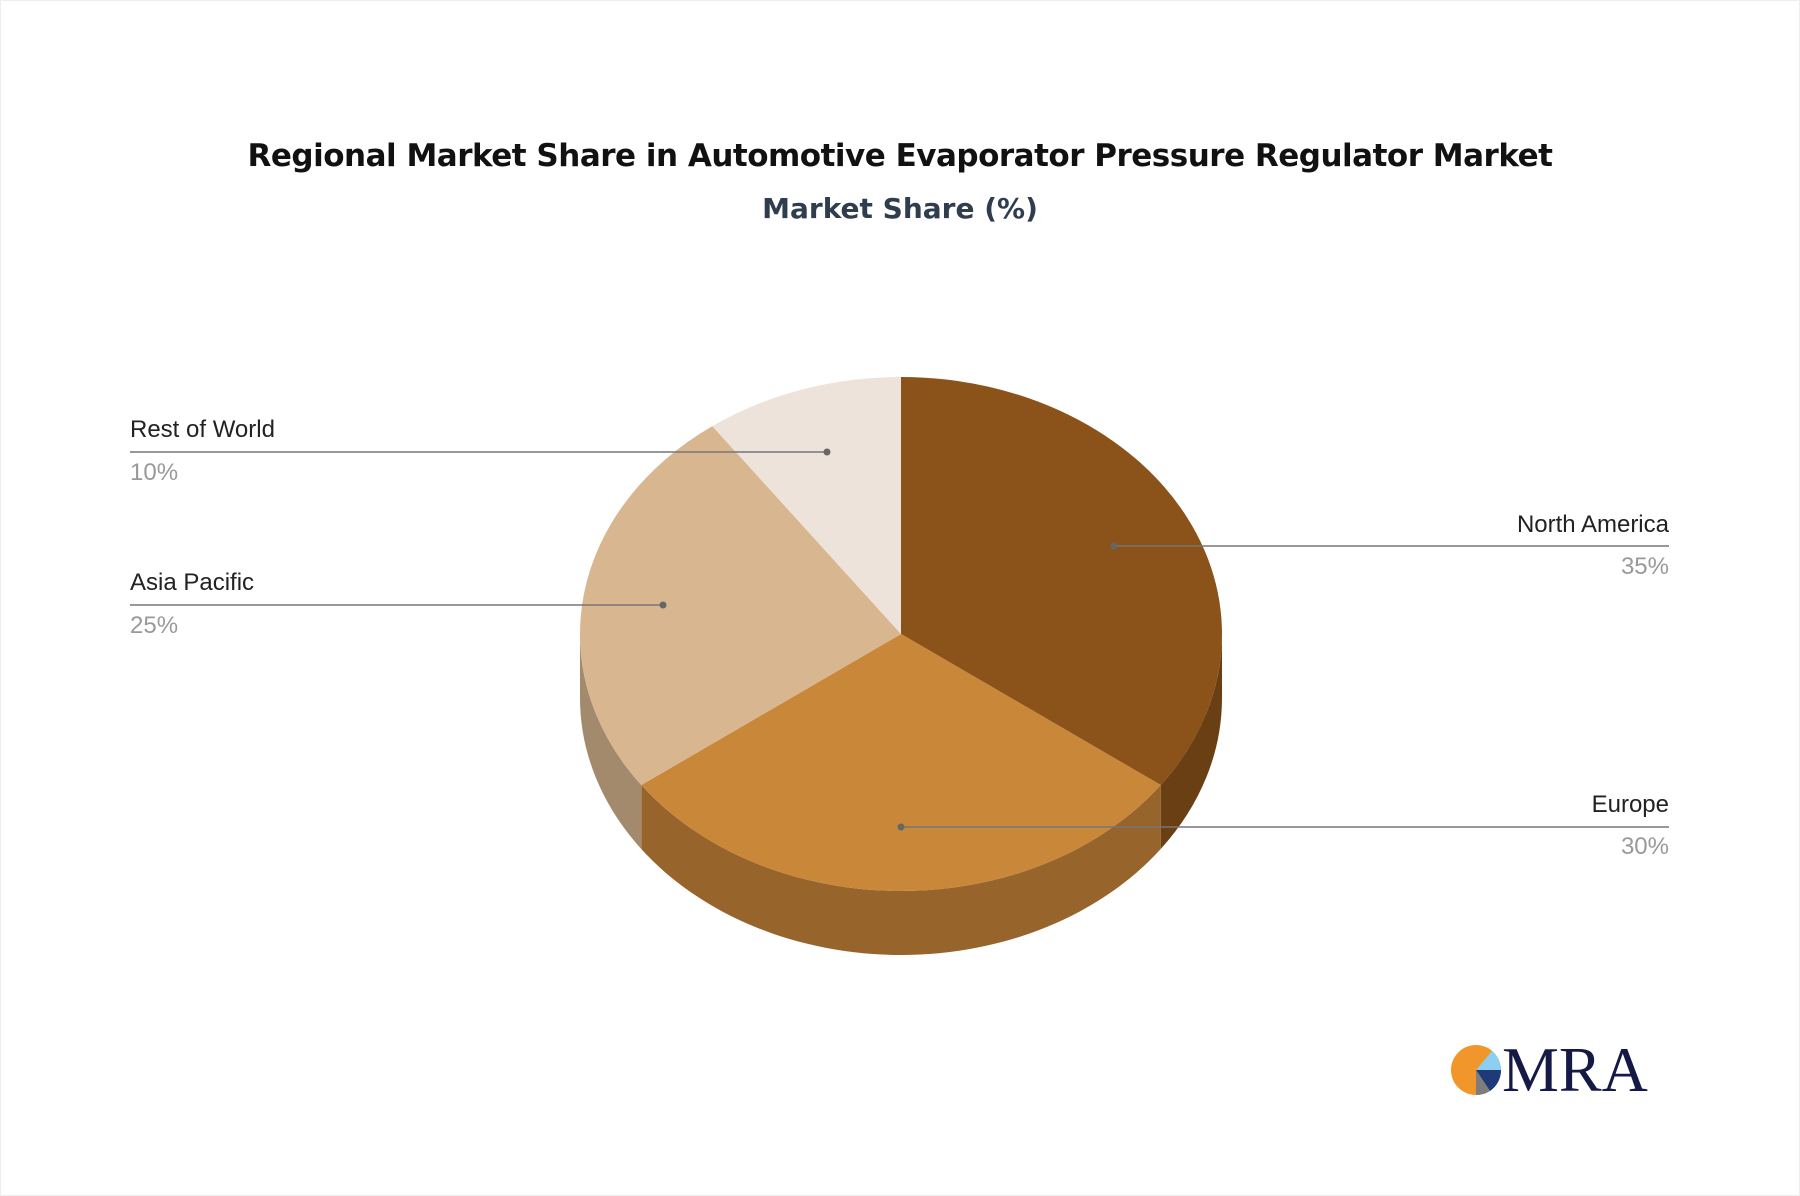  Describe the element at coordinates (1644, 846) in the screenshot. I see `value-europe: 30%` at that location.